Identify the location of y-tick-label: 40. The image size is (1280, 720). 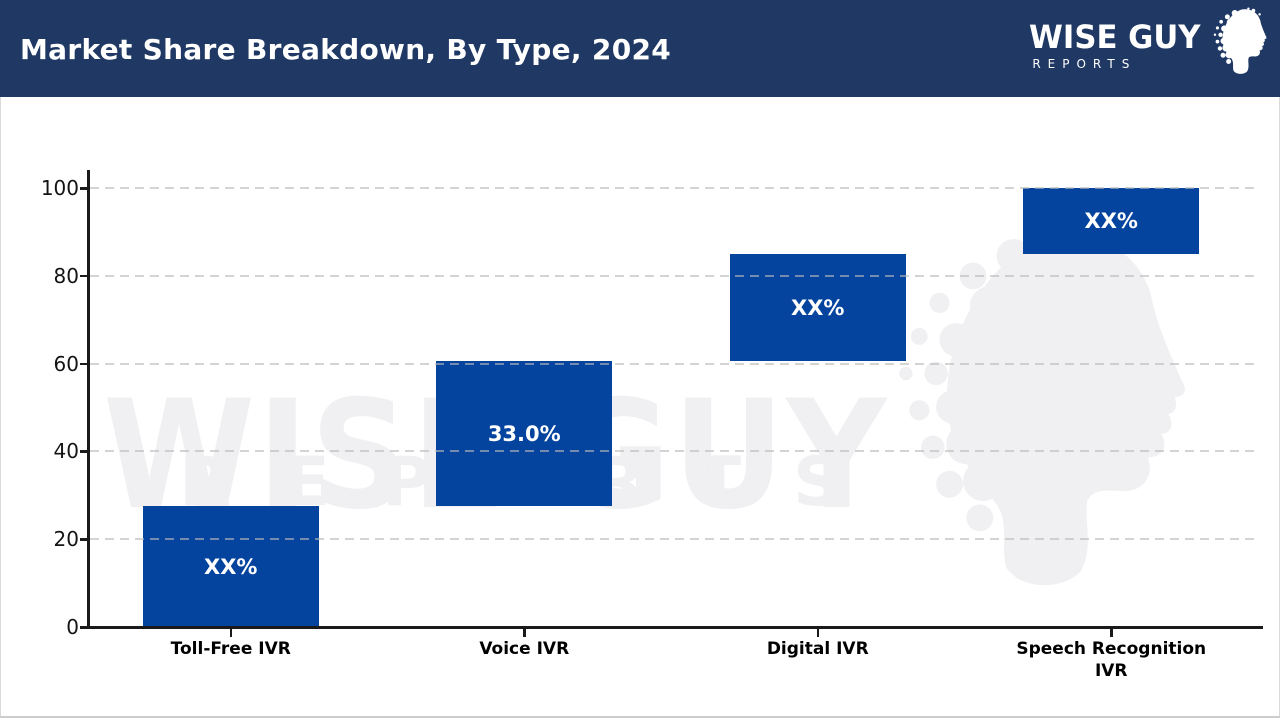
(66, 451).